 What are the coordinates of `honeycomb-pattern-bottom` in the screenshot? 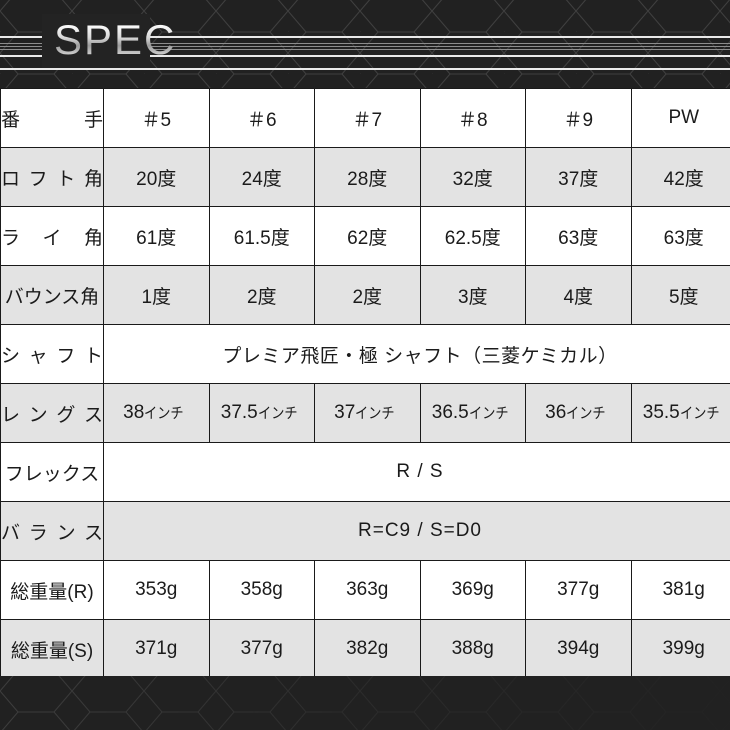 It's located at (365, 703).